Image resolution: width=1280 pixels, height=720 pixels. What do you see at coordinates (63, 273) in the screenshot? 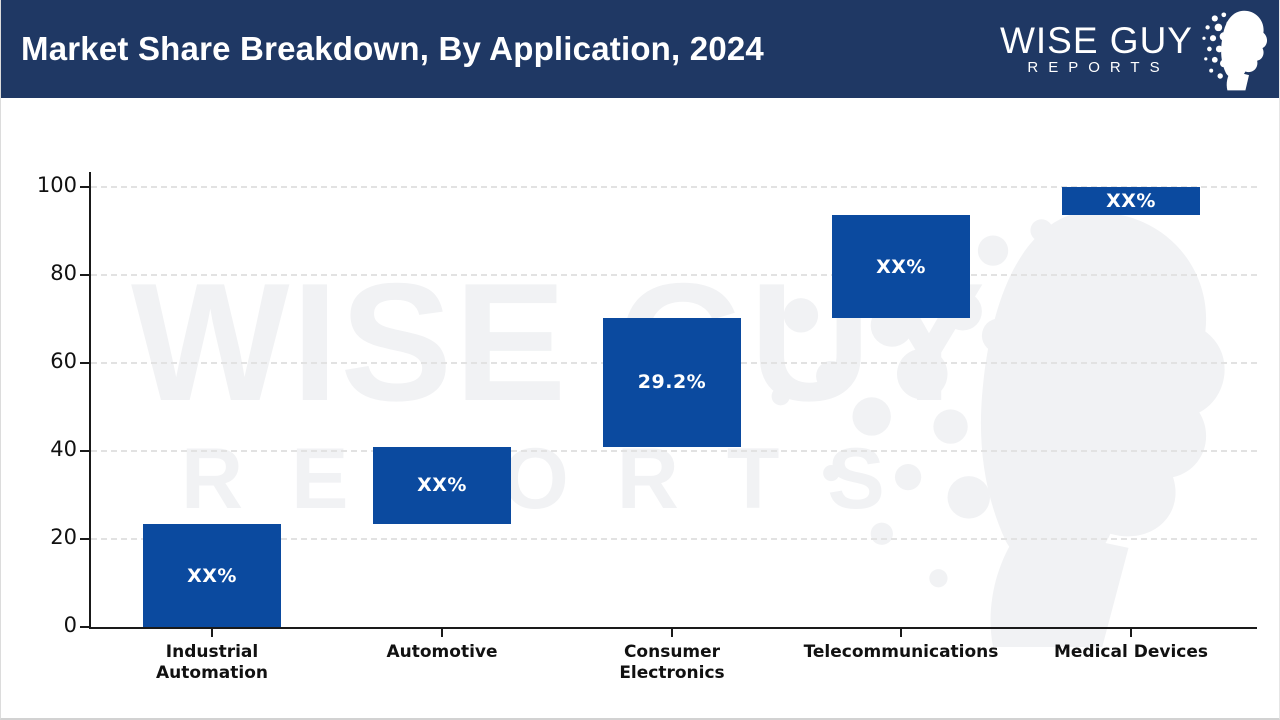
I see `y-tick-label: 80` at bounding box center [63, 273].